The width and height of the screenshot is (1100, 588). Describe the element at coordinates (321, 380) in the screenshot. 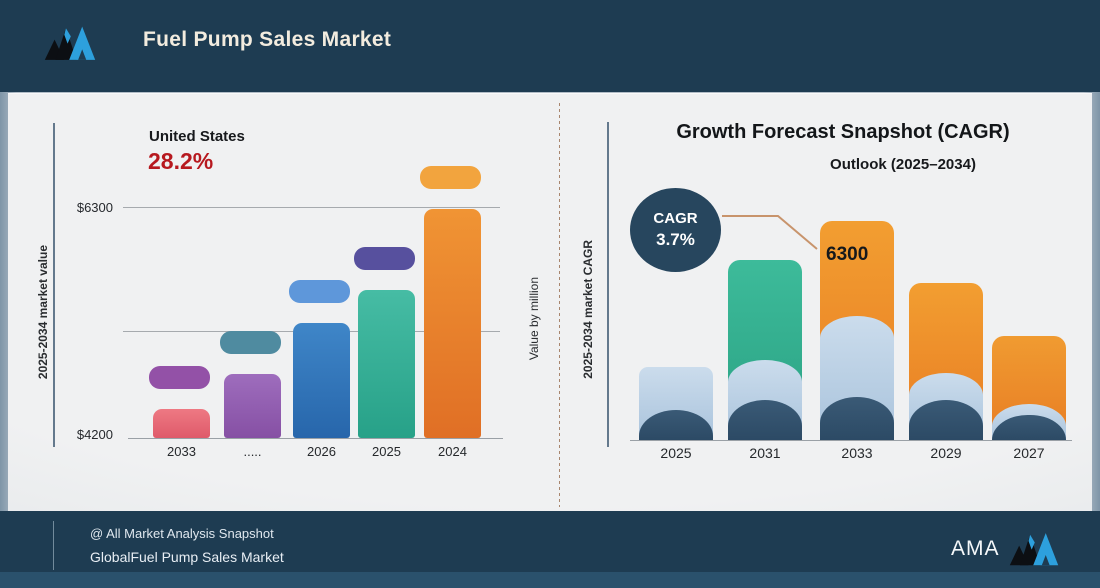

I see `bar-2026` at that location.